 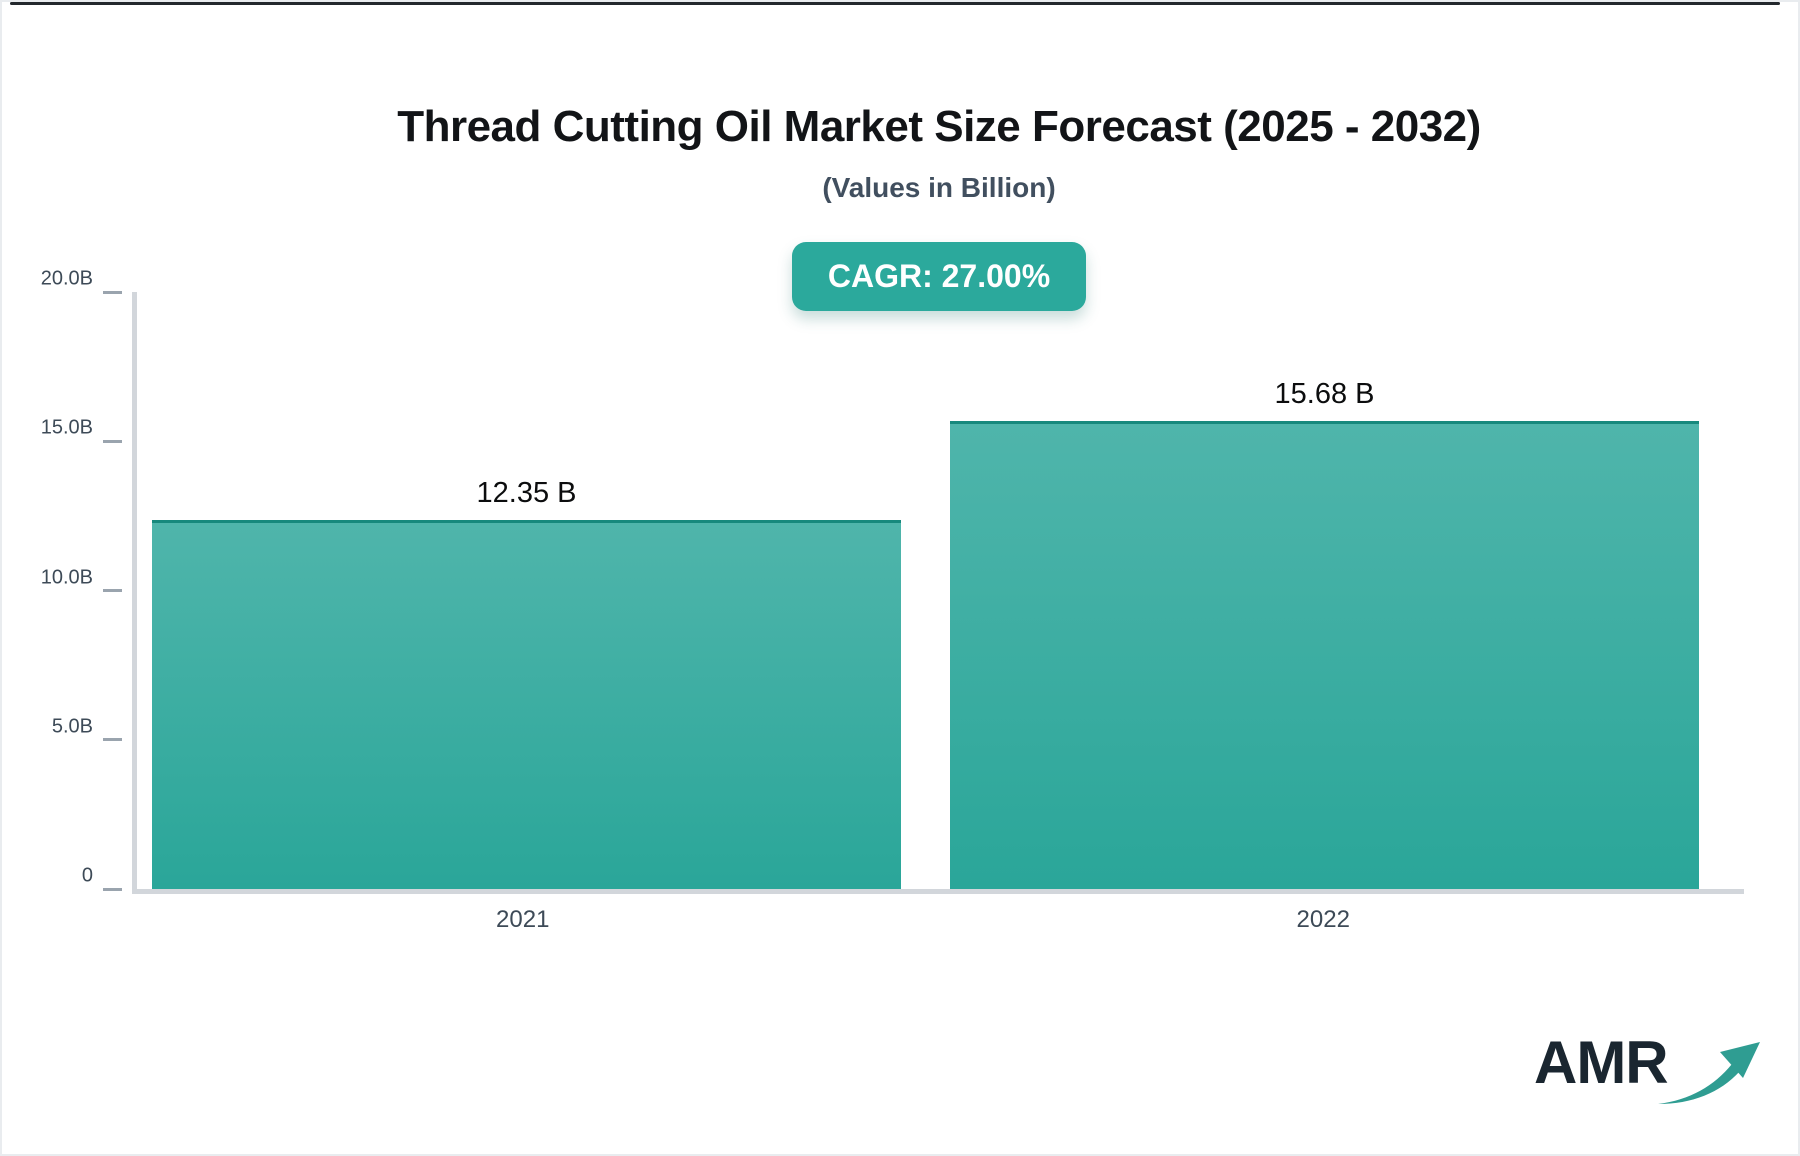 I want to click on y-axis-tick-label: 0, so click(x=87, y=875).